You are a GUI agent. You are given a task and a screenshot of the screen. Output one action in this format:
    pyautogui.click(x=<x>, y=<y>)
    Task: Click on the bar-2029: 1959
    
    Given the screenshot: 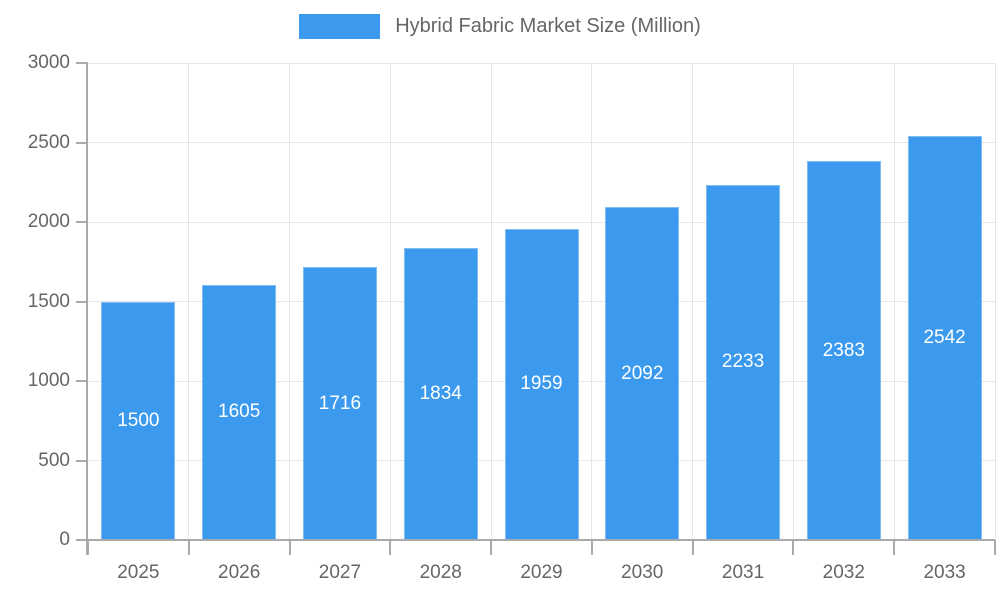 What is the action you would take?
    pyautogui.click(x=541, y=384)
    